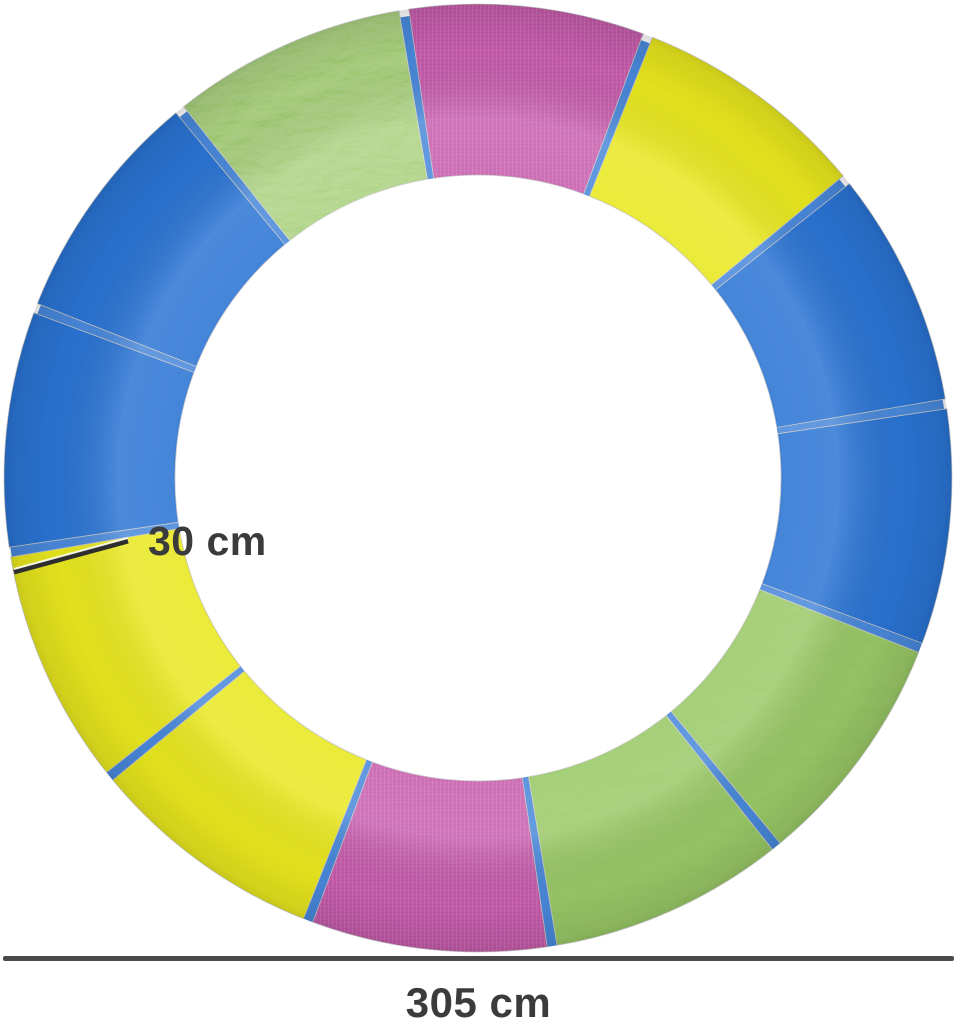 This screenshot has height=1026, width=957. I want to click on diameter-baseline, so click(478, 958).